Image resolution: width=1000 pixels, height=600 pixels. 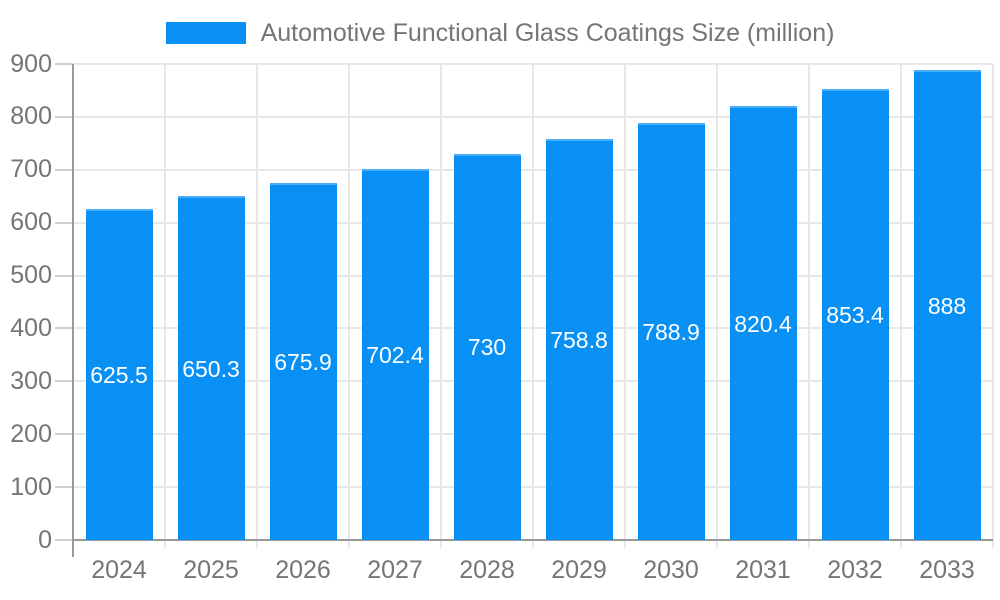 I want to click on x-axis-tick-label: 2029, so click(x=579, y=570).